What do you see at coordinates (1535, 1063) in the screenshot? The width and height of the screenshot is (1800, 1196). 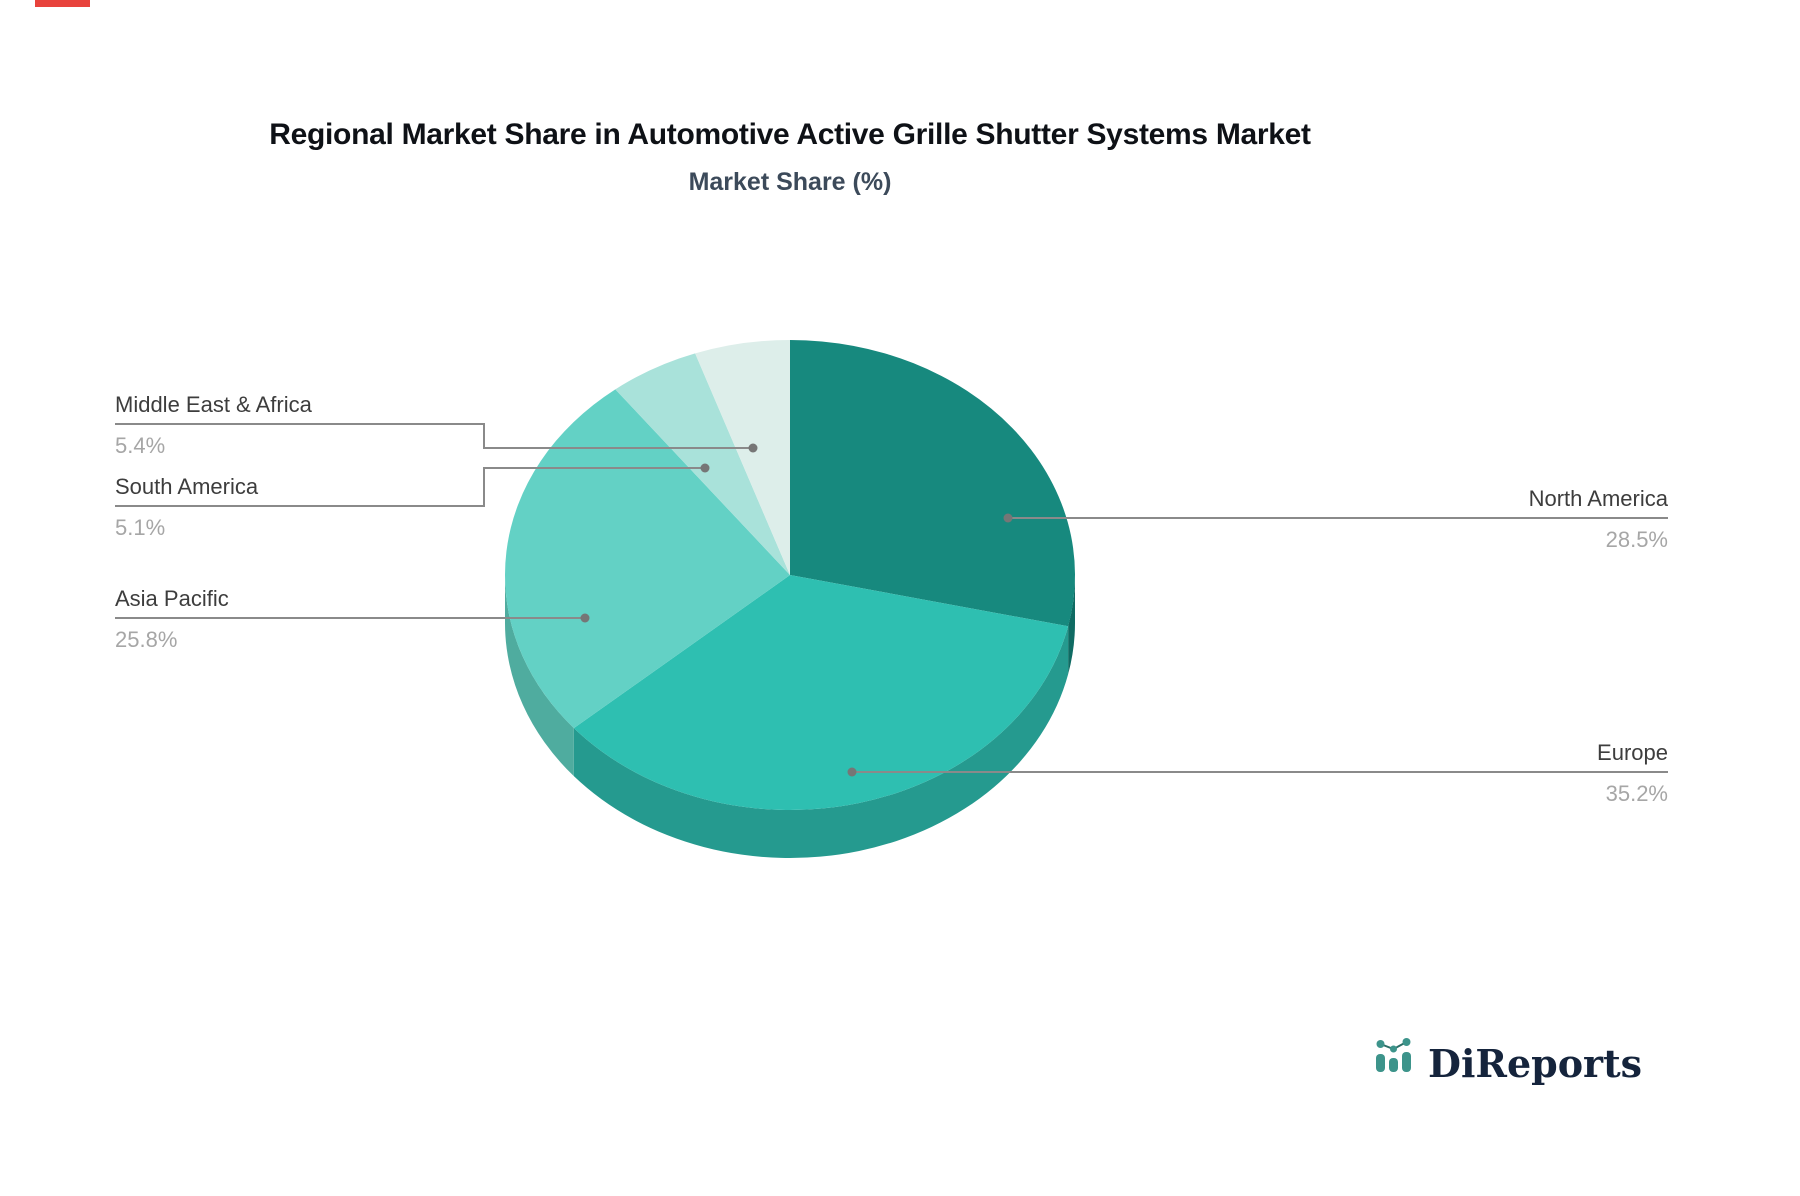 I see `logo-text: DiReports` at bounding box center [1535, 1063].